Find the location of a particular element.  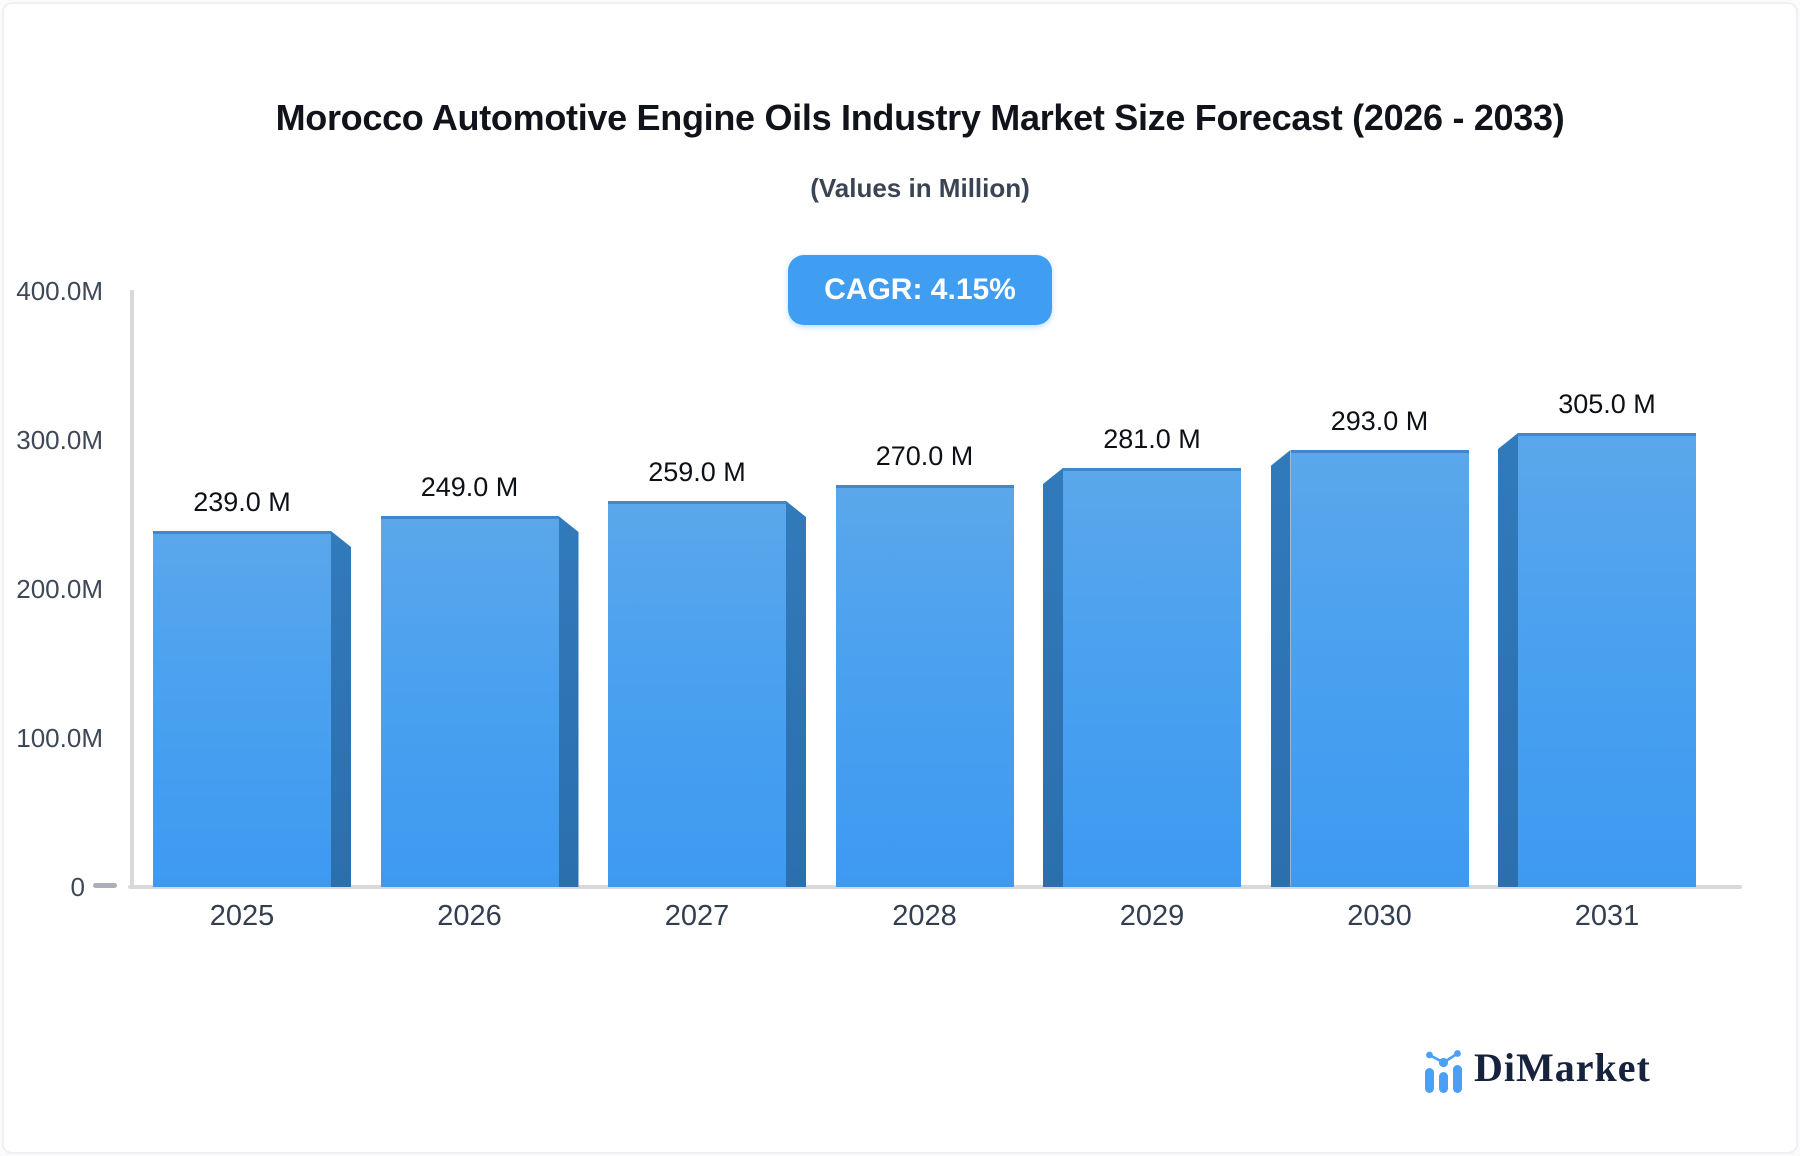

bar-value-label: 281.0 M is located at coordinates (1152, 439).